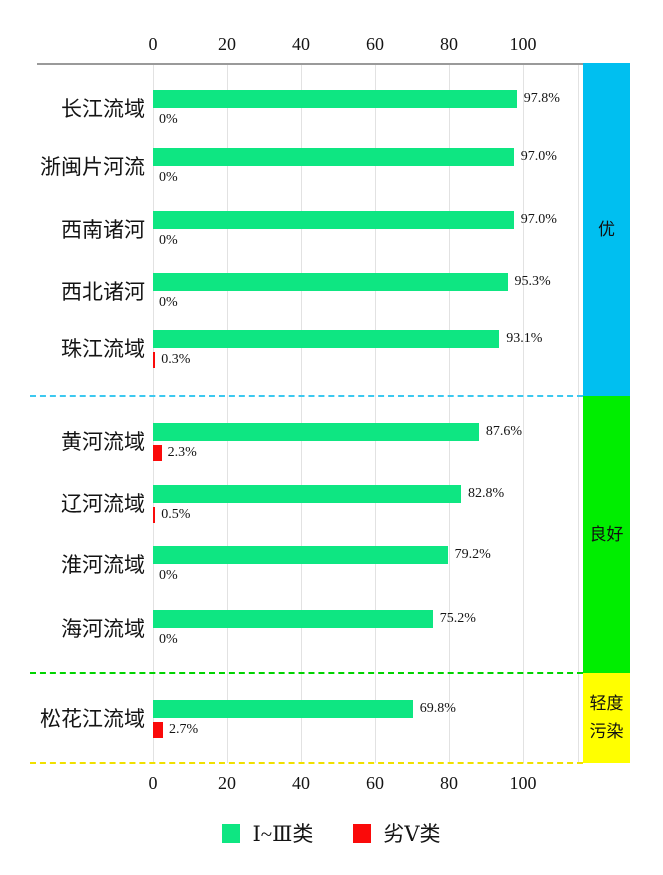 The width and height of the screenshot is (663, 875). I want to click on series1-value-label: 93.1%, so click(524, 338).